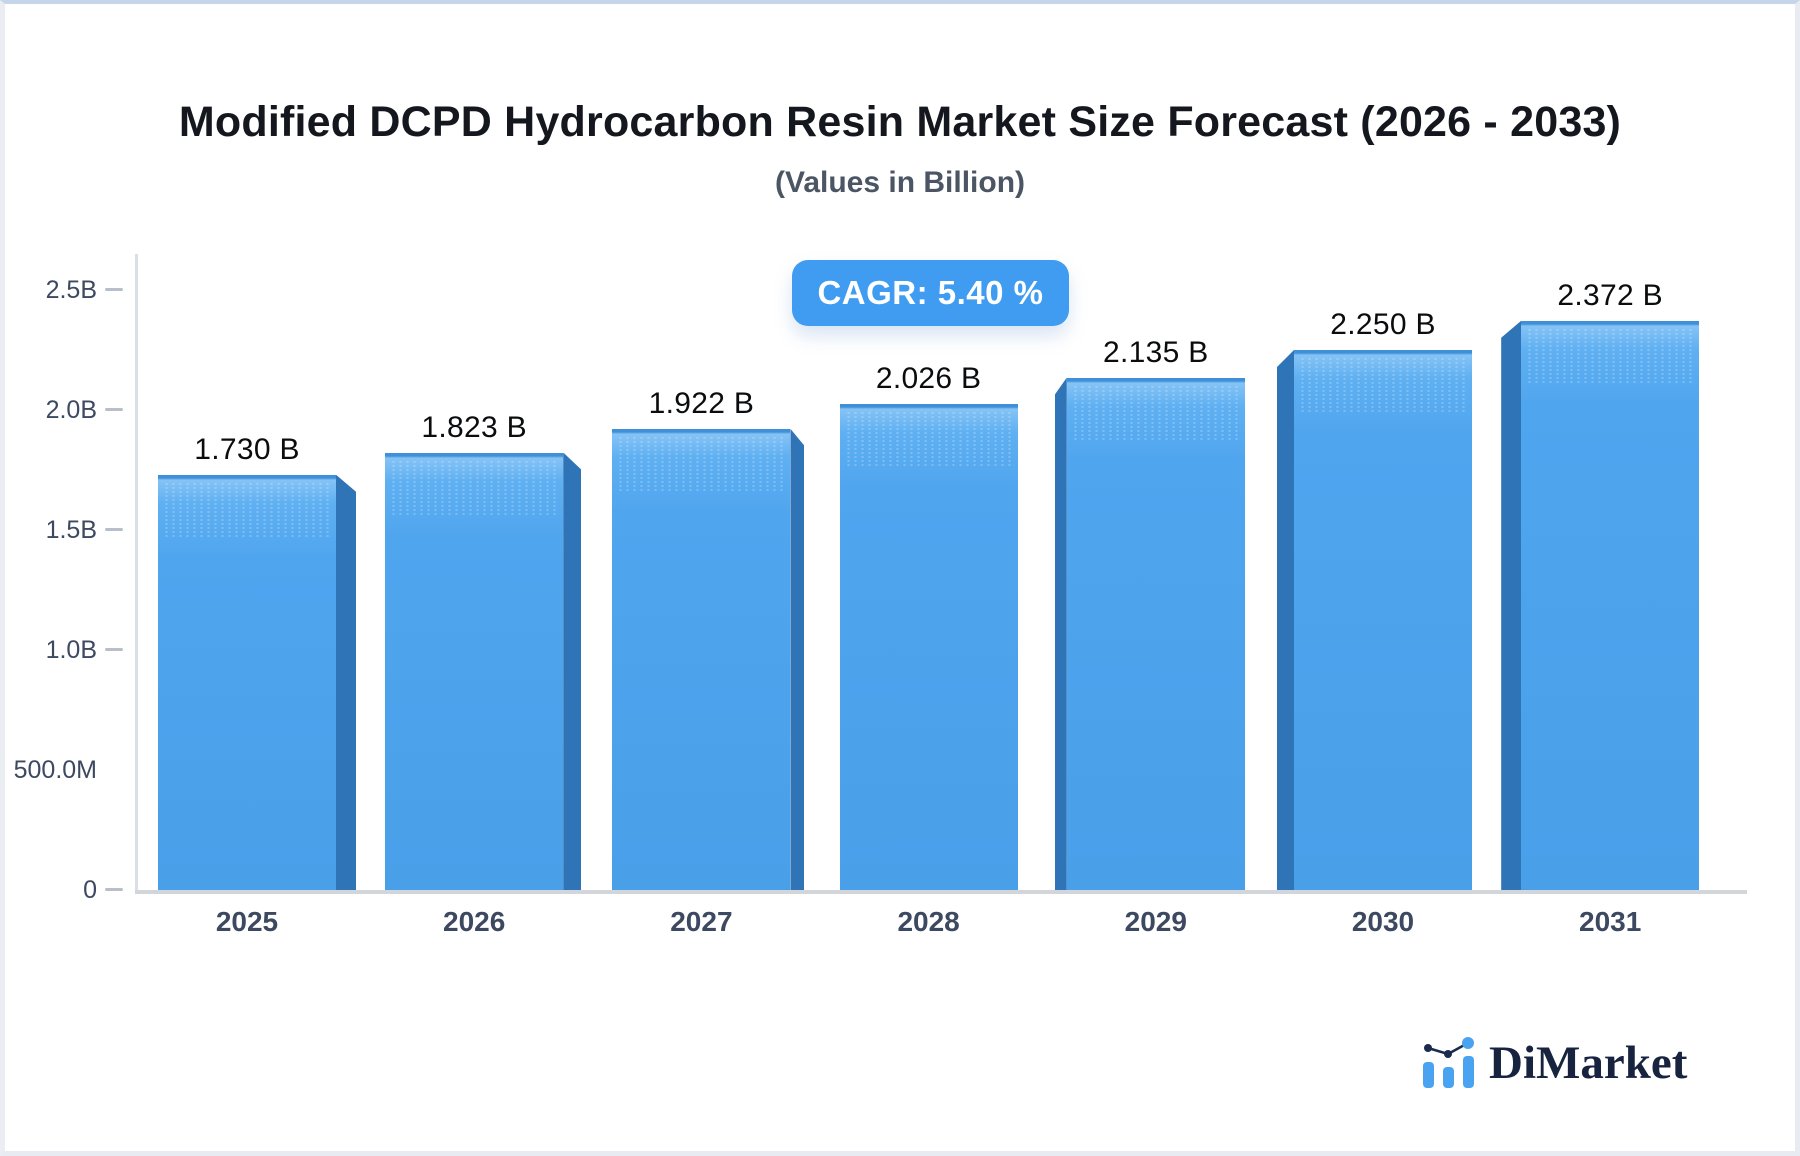 The width and height of the screenshot is (1800, 1156). I want to click on x-axis-category-label: 2031, so click(1610, 921).